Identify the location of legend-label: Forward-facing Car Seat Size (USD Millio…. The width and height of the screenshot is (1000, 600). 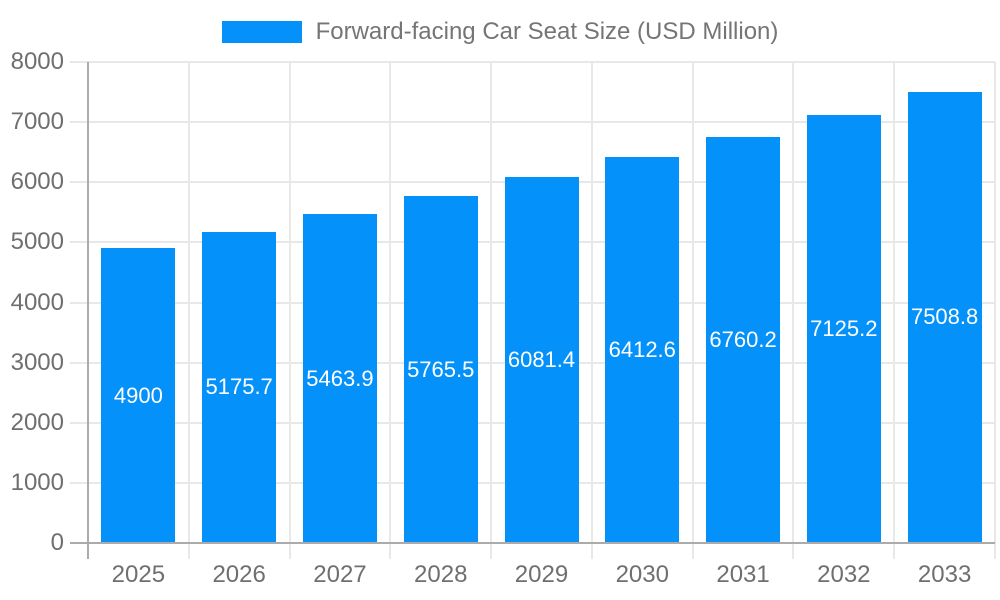
(547, 31).